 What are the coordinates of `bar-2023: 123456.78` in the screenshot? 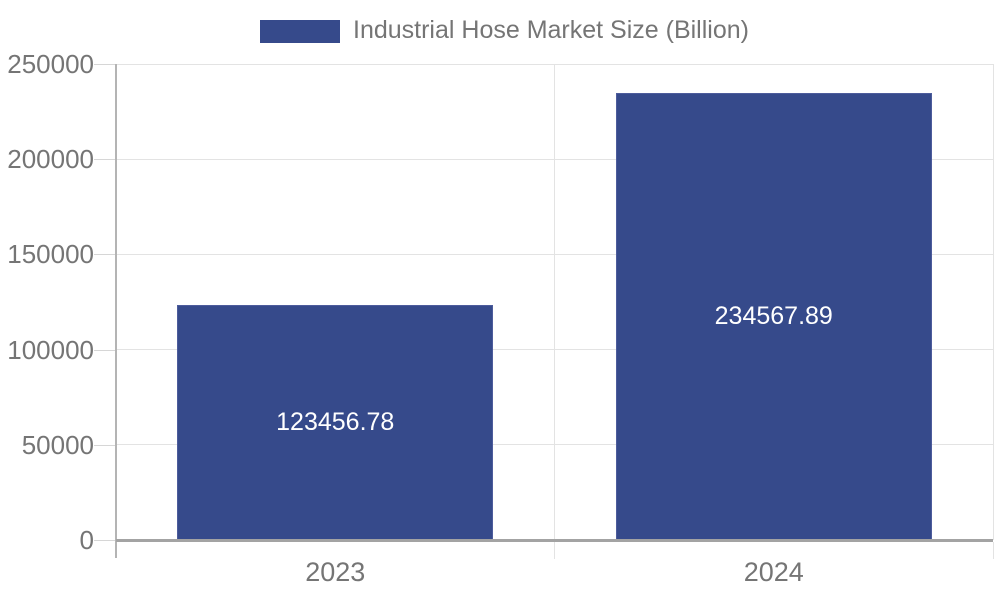 It's located at (335, 422).